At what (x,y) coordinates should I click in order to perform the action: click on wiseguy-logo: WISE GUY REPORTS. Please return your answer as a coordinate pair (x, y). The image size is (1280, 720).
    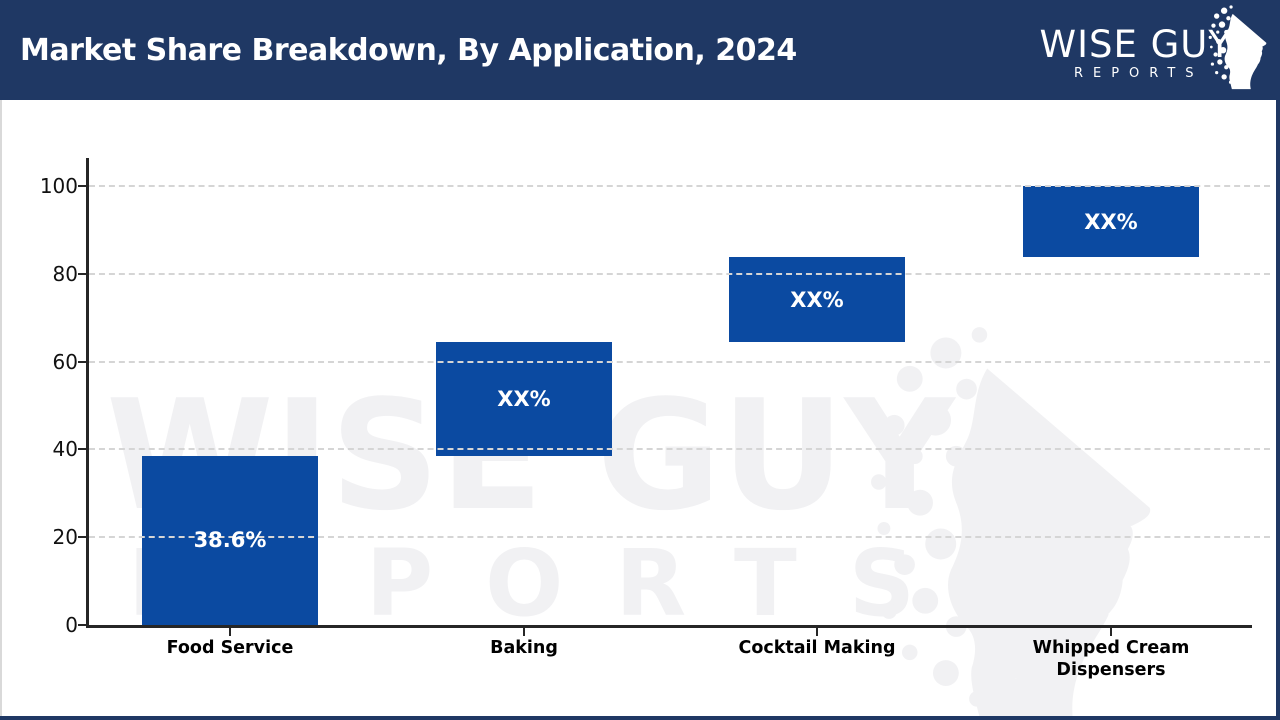
    Looking at the image, I should click on (1155, 47).